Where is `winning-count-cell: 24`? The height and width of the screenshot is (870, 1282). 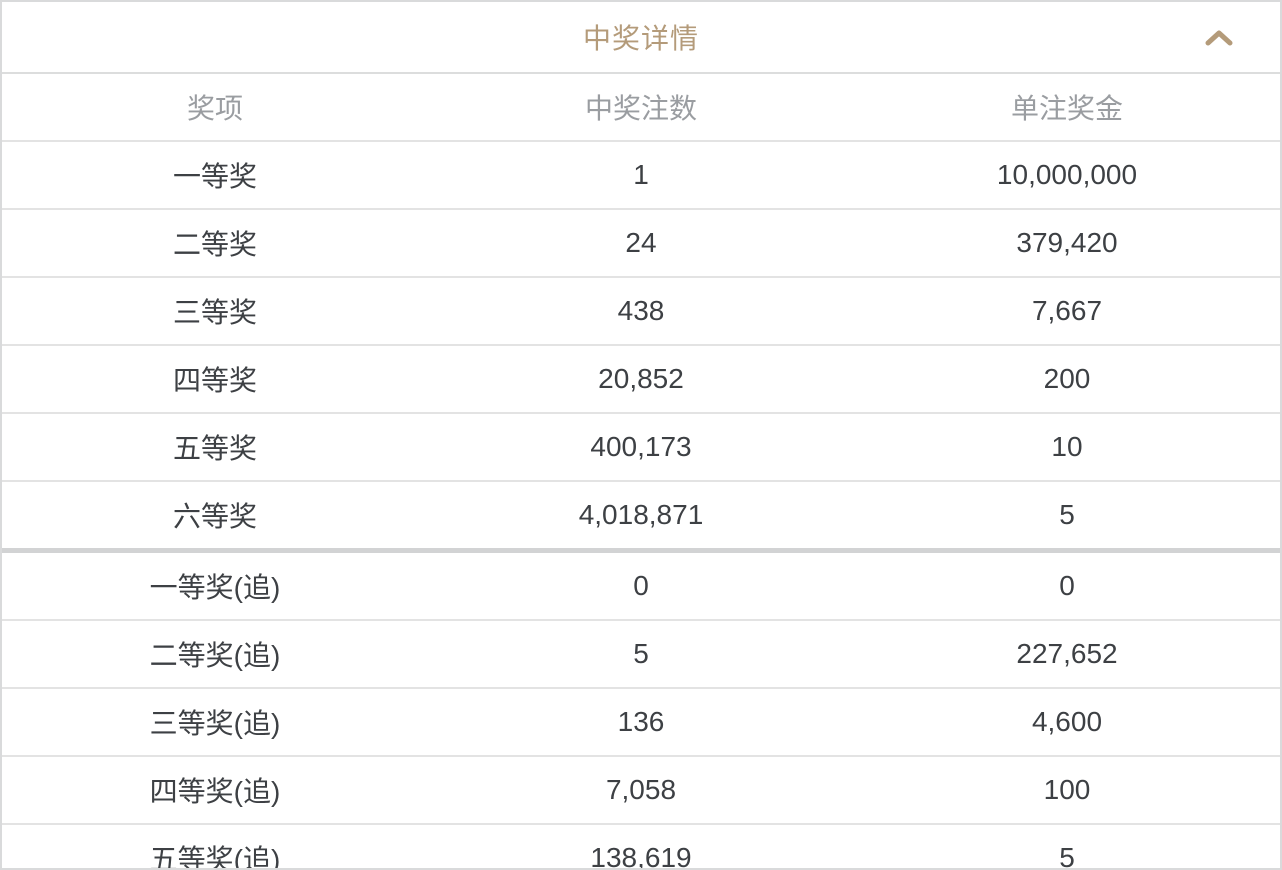 winning-count-cell: 24 is located at coordinates (641, 243).